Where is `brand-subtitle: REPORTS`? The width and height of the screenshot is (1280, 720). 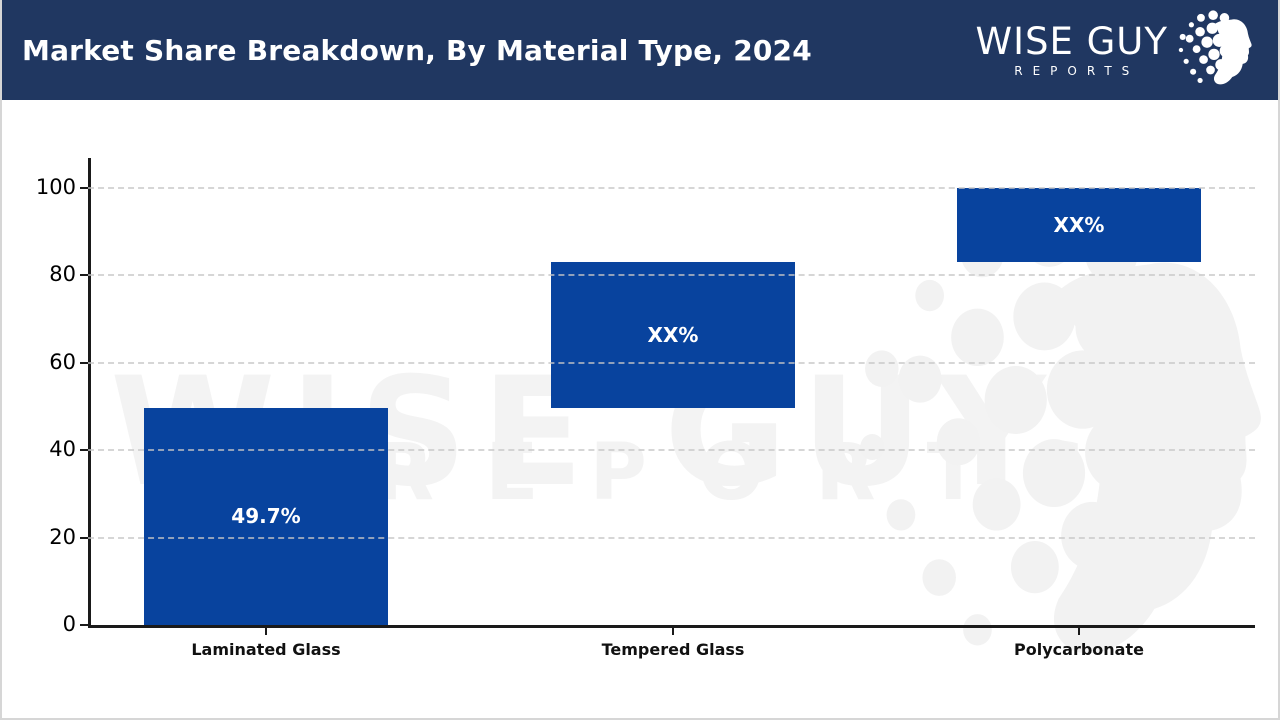 brand-subtitle: REPORTS is located at coordinates (1077, 70).